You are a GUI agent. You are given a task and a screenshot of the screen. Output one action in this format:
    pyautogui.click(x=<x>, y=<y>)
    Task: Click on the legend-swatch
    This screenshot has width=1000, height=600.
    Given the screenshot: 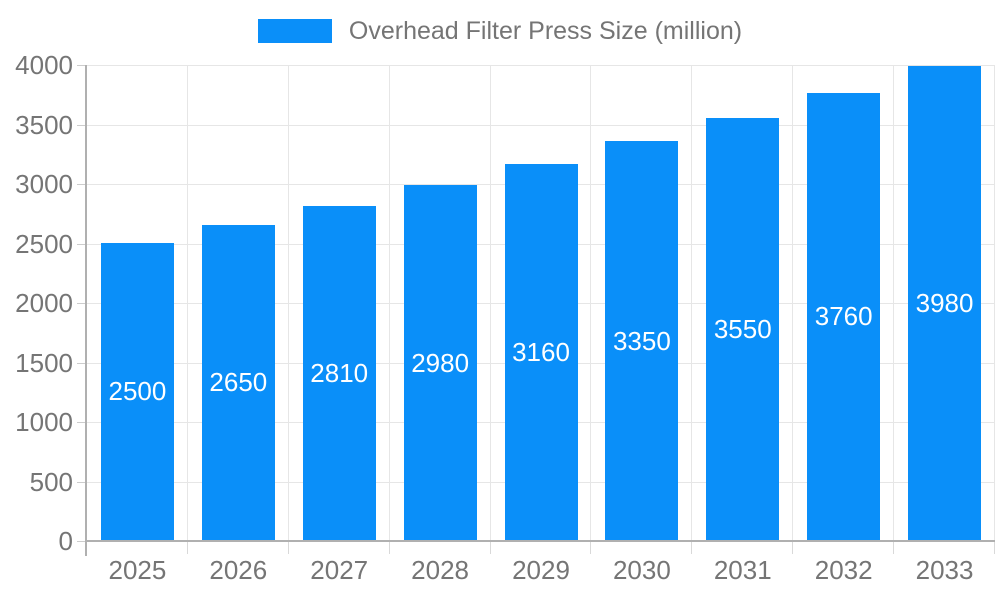 What is the action you would take?
    pyautogui.click(x=294, y=31)
    